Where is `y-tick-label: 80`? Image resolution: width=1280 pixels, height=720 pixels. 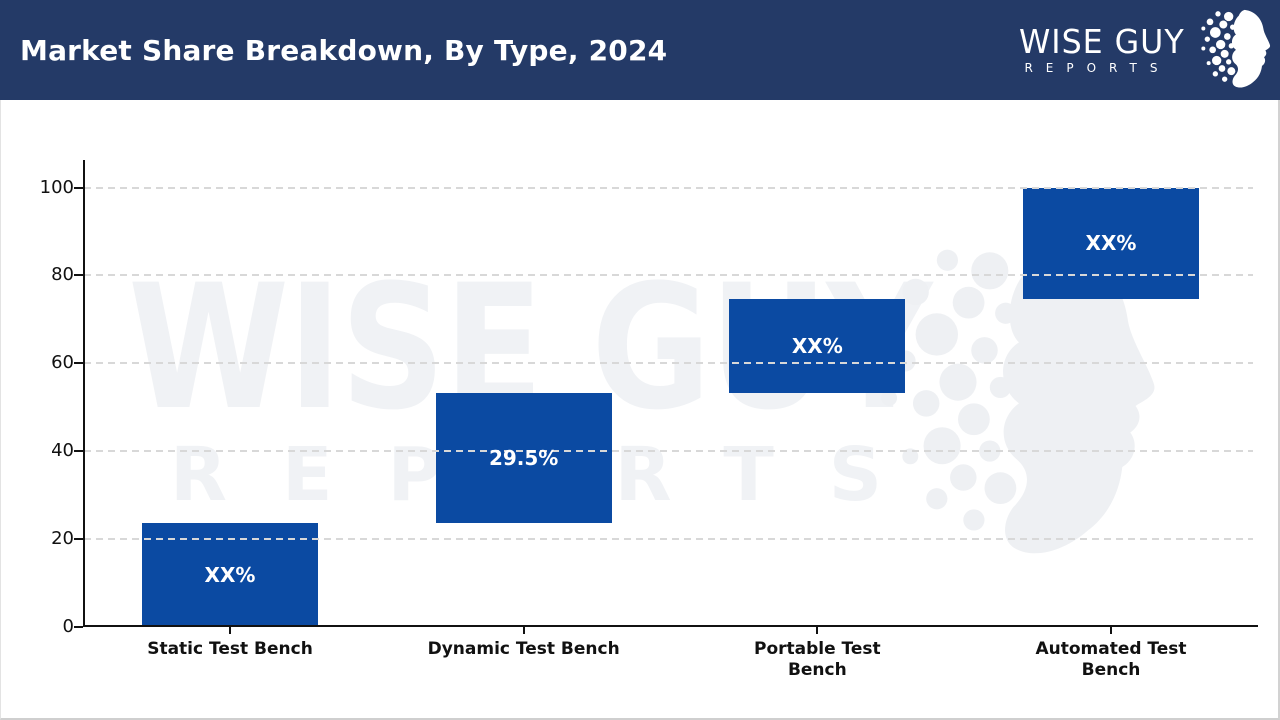 y-tick-label: 80 is located at coordinates (62, 275).